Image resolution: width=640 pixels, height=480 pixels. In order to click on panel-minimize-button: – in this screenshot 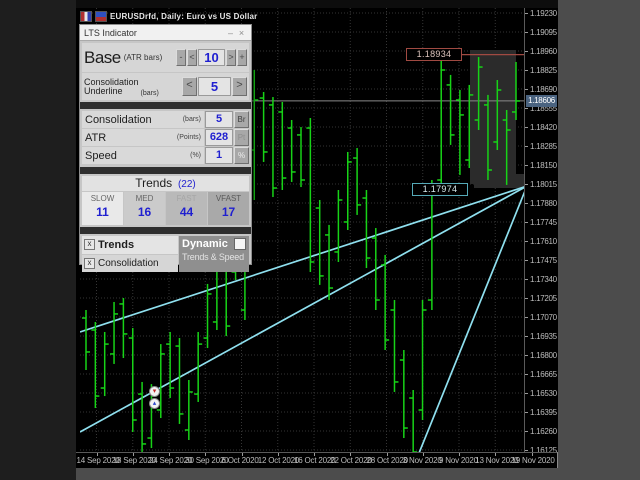, I will do `click(230, 32)`.